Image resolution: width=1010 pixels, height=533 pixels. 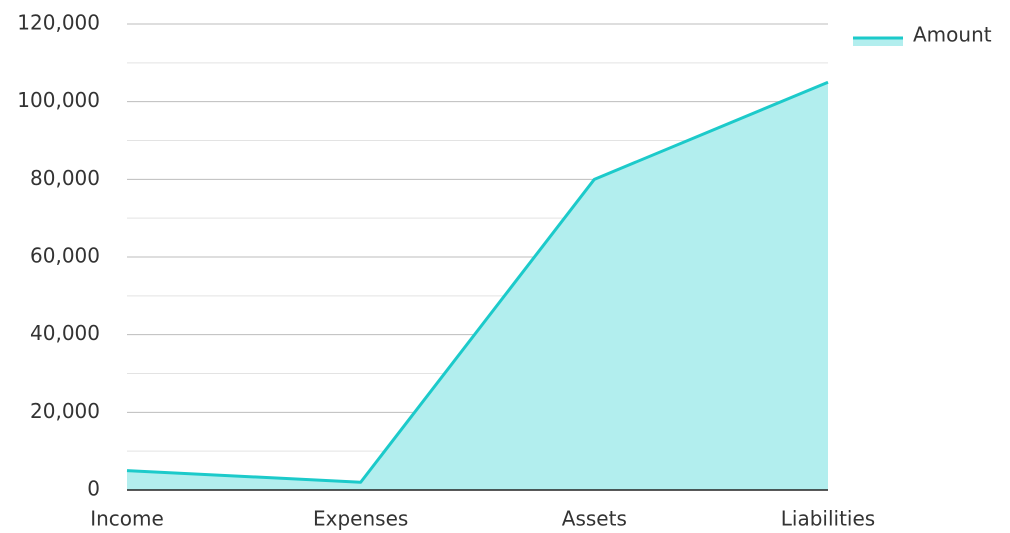 I want to click on y-tick-label: 80,000, so click(x=65, y=178).